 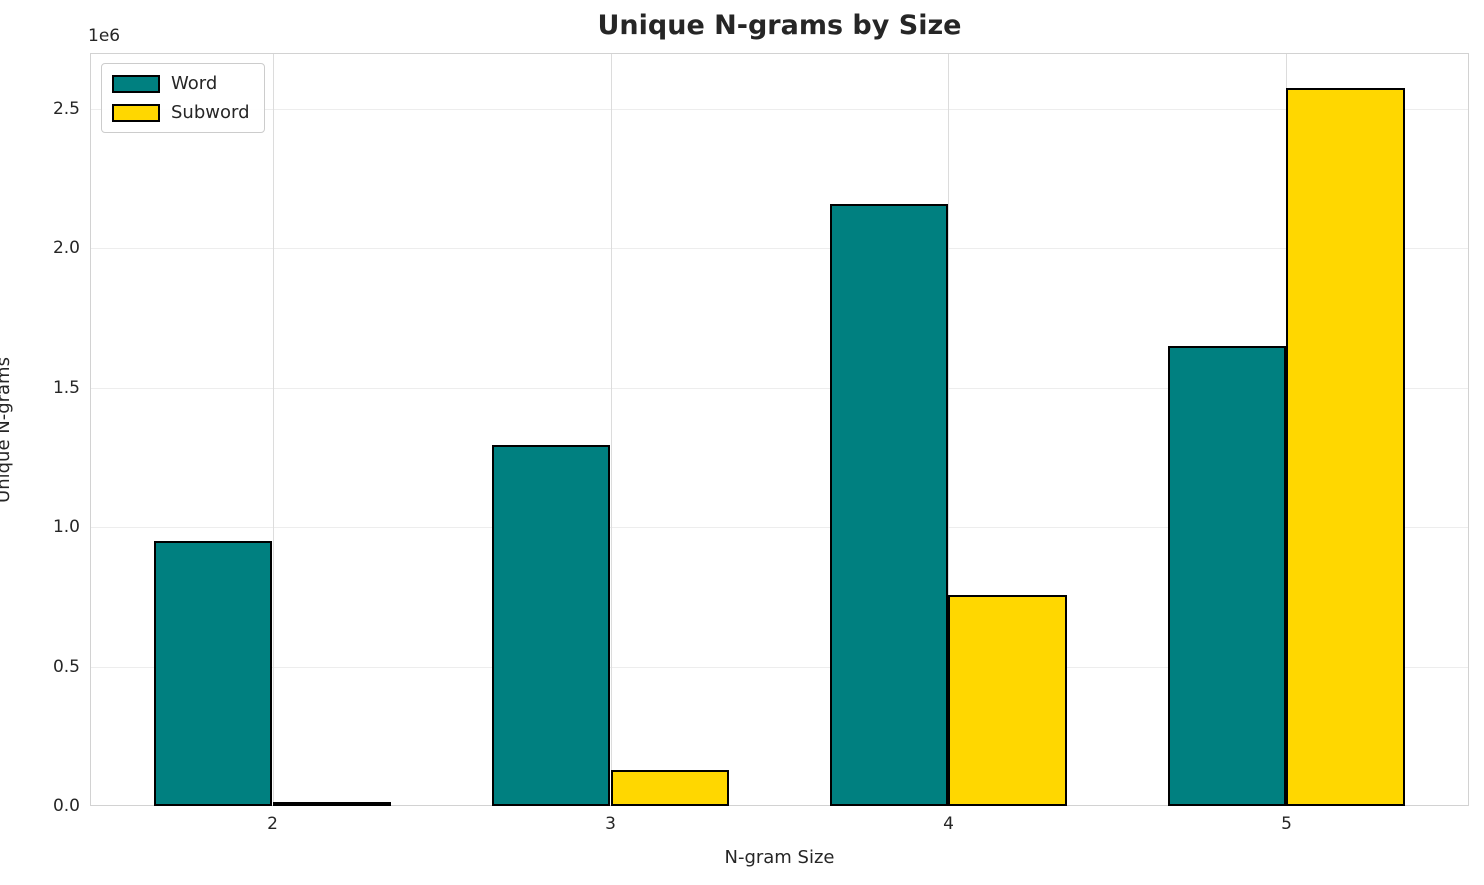 What do you see at coordinates (66, 666) in the screenshot?
I see `y-tick-label: 0.5` at bounding box center [66, 666].